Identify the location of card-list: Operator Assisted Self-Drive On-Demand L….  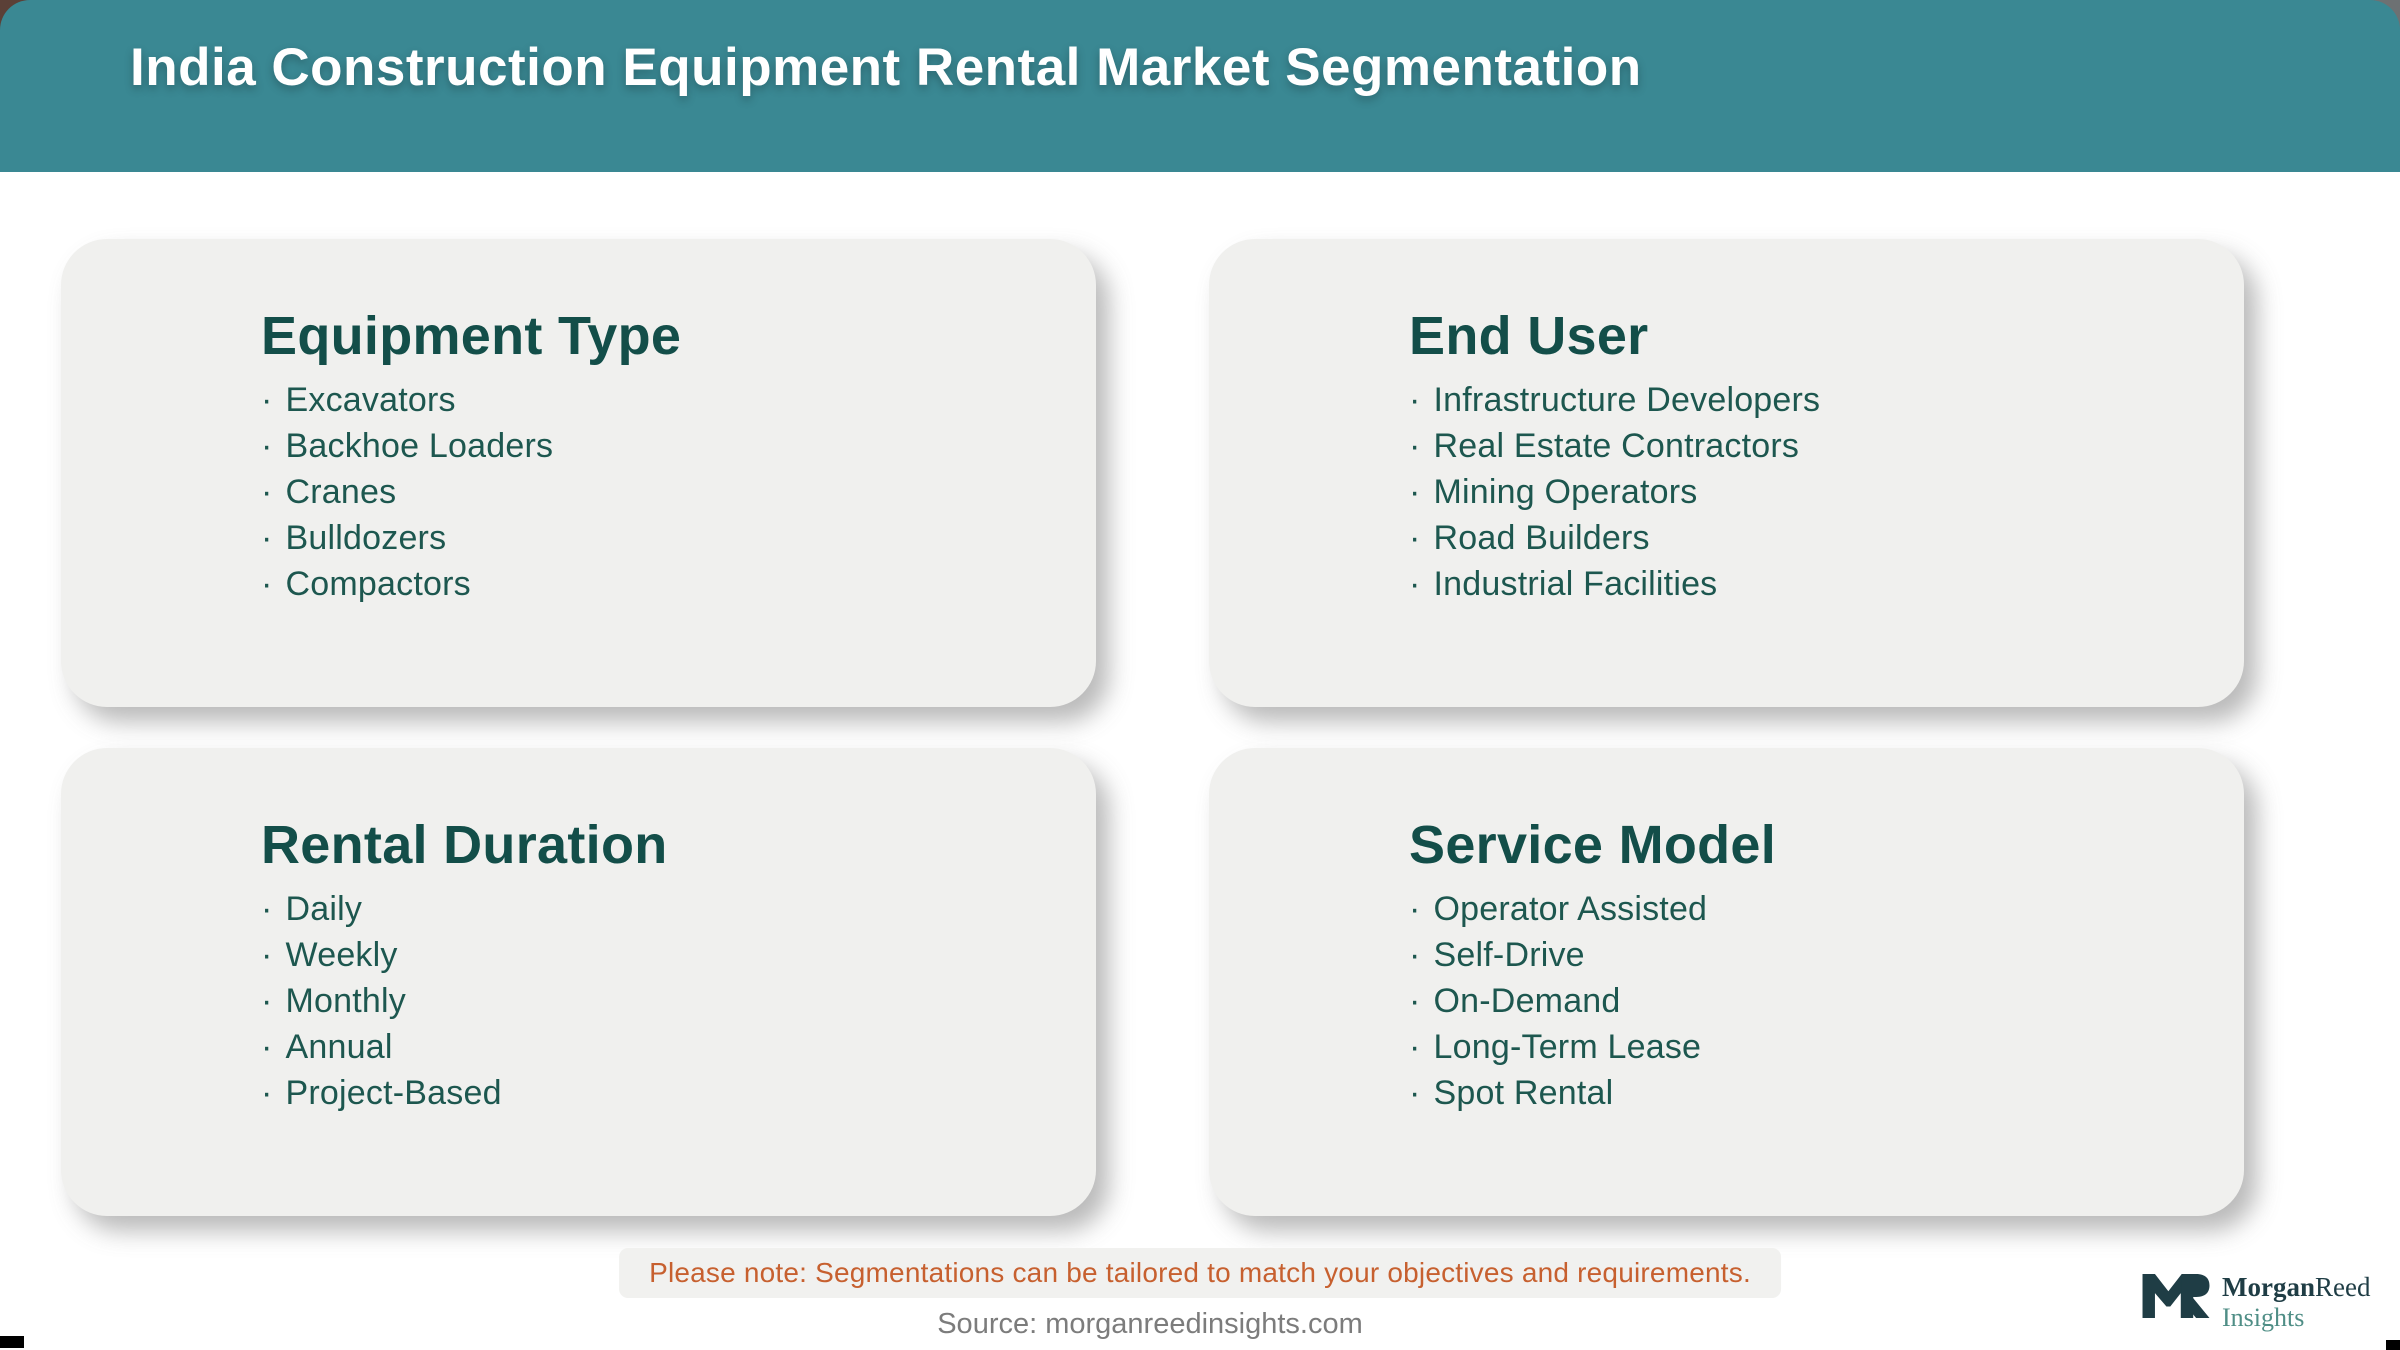
(1801, 1001).